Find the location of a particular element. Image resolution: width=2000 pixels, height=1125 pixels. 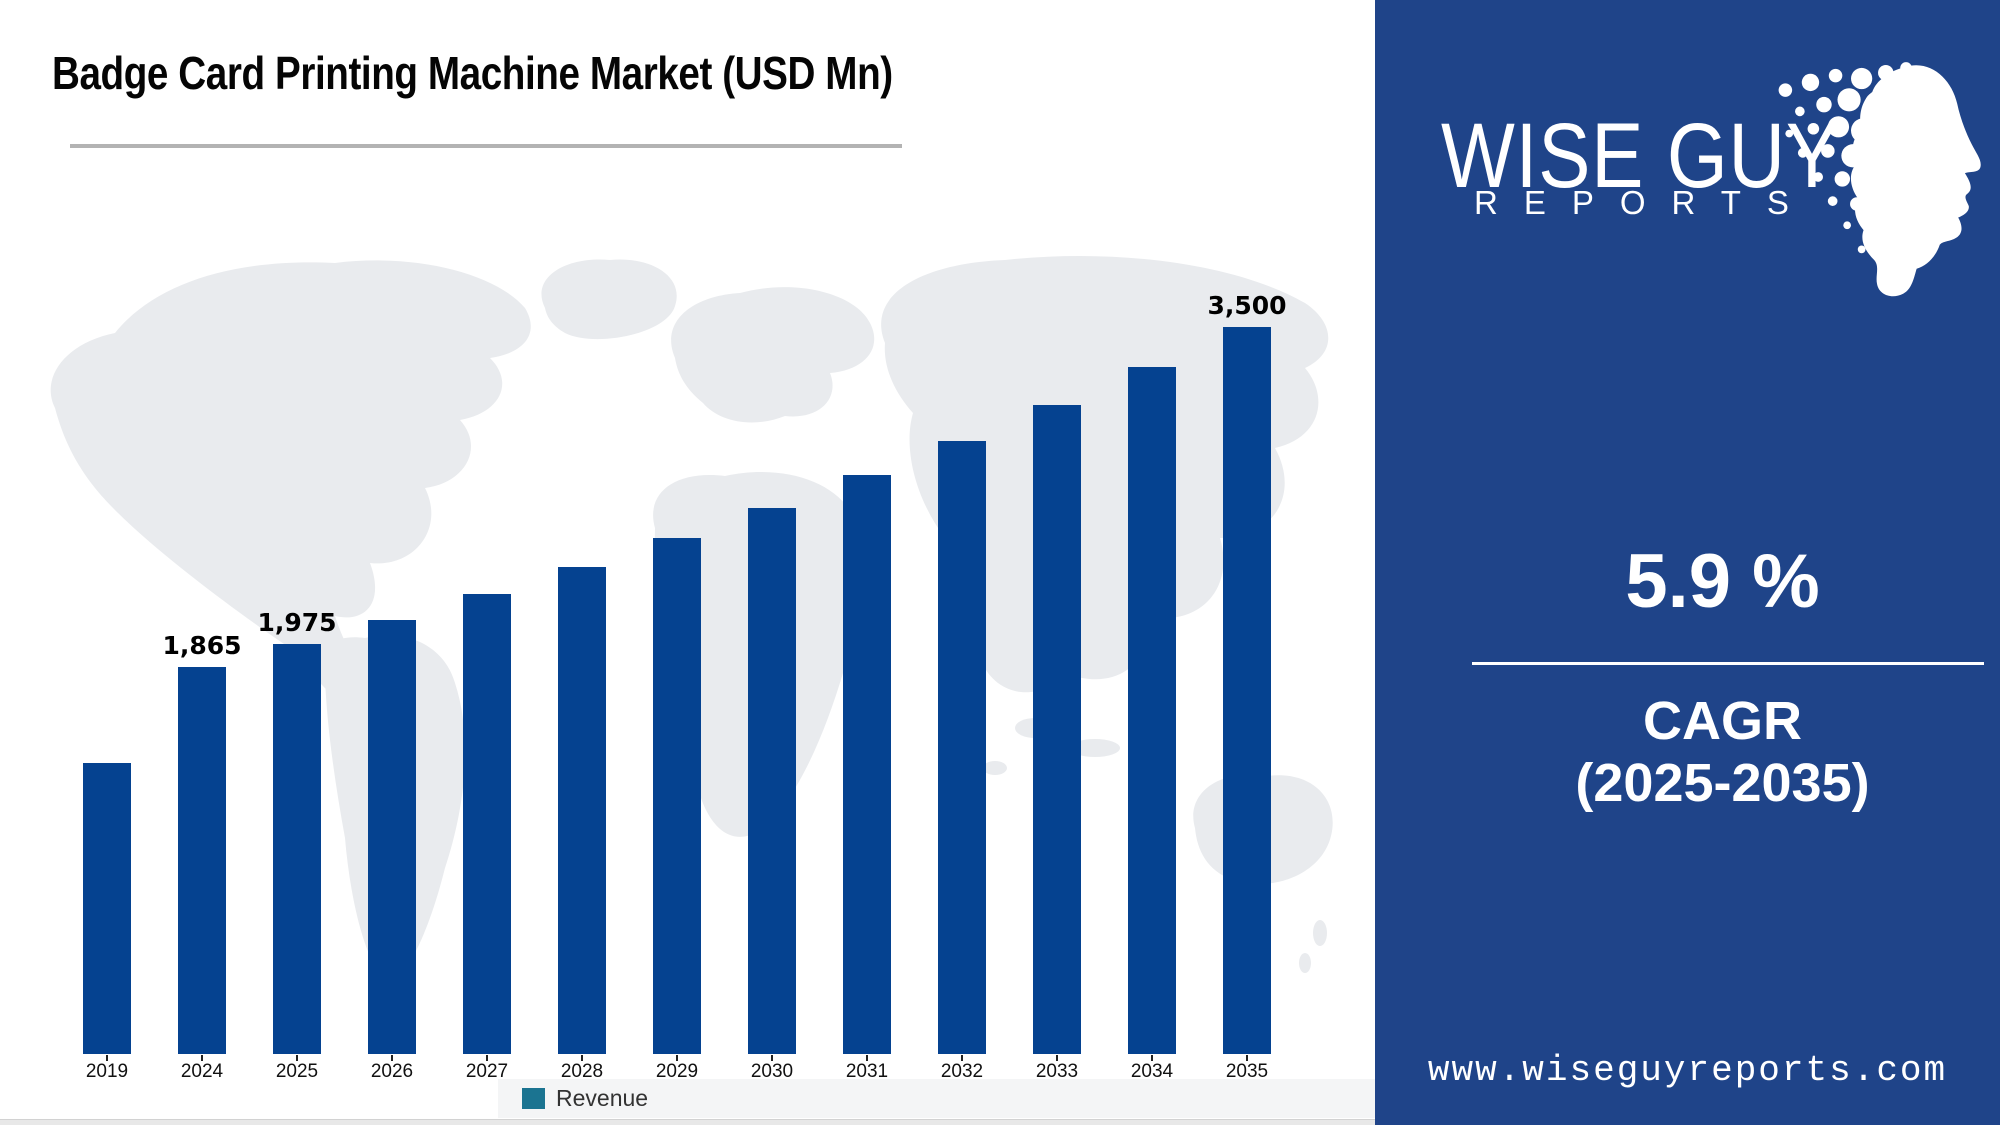

bottom-strip is located at coordinates (687, 1122).